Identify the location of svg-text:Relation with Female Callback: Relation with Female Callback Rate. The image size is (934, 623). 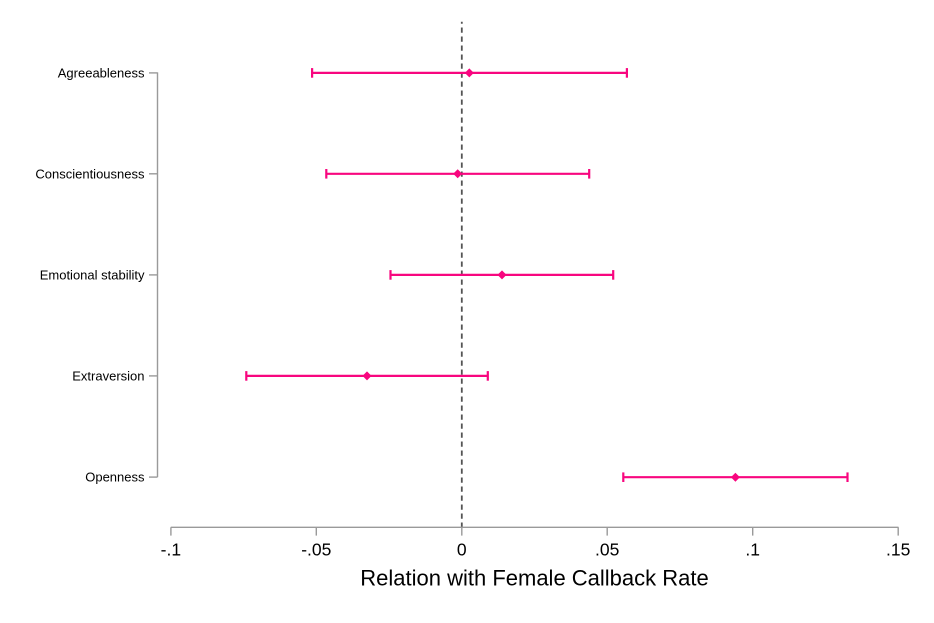
(534, 578).